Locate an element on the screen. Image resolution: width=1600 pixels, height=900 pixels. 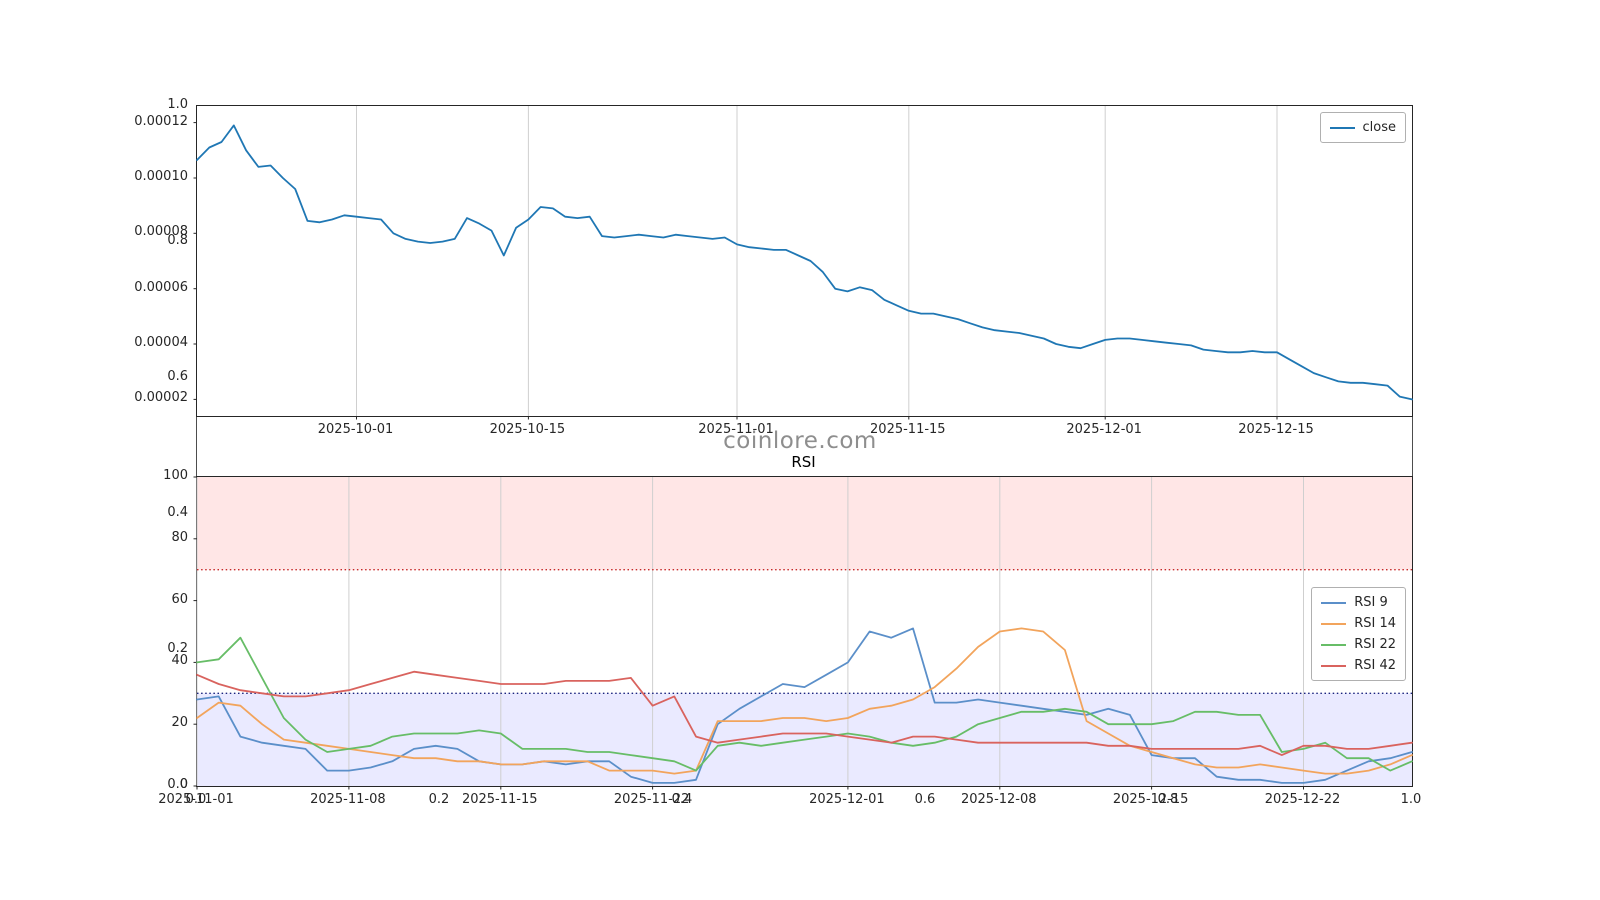
legend-label: RSI 22 is located at coordinates (1375, 644).